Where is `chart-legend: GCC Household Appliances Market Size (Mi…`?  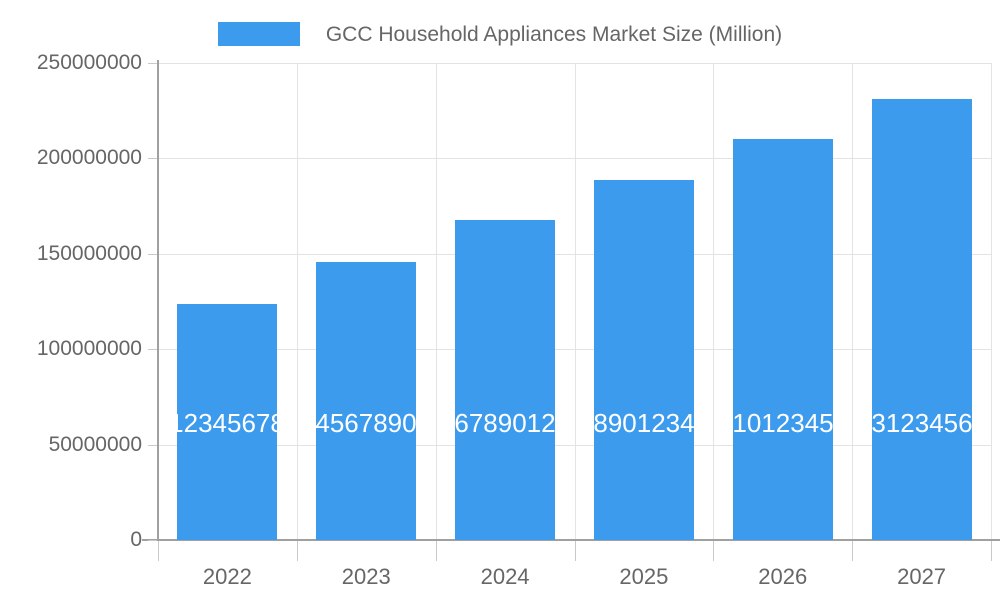
chart-legend: GCC Household Appliances Market Size (Mi… is located at coordinates (500, 34).